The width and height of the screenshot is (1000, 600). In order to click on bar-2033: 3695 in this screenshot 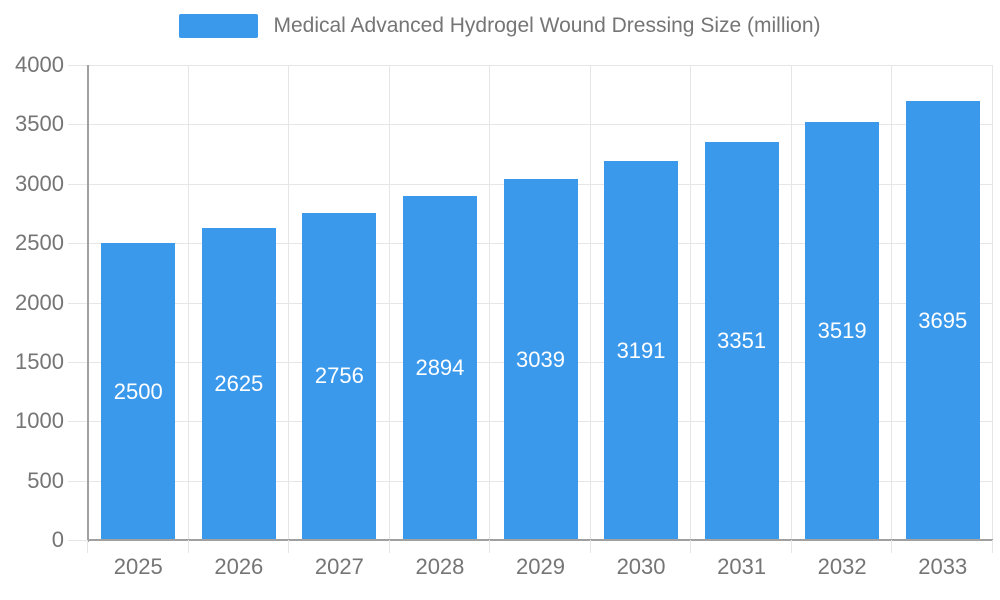, I will do `click(942, 320)`.